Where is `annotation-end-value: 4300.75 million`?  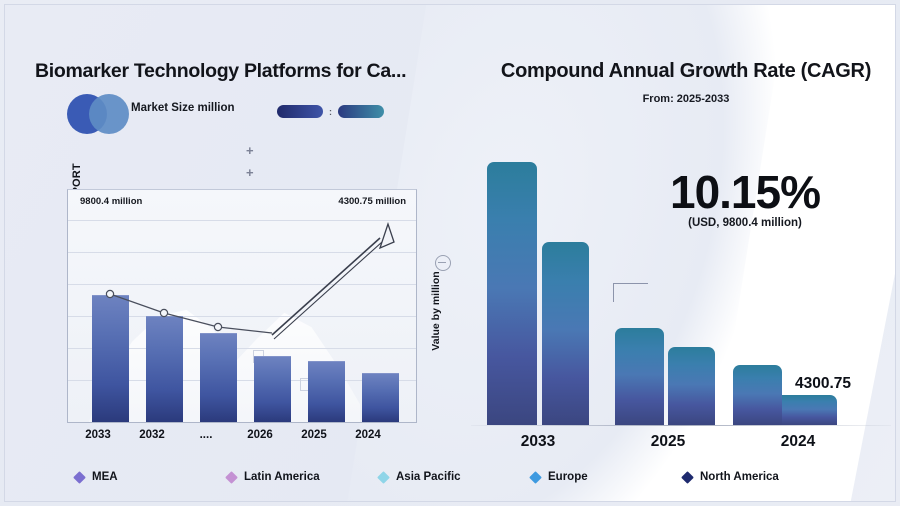 annotation-end-value: 4300.75 million is located at coordinates (372, 201).